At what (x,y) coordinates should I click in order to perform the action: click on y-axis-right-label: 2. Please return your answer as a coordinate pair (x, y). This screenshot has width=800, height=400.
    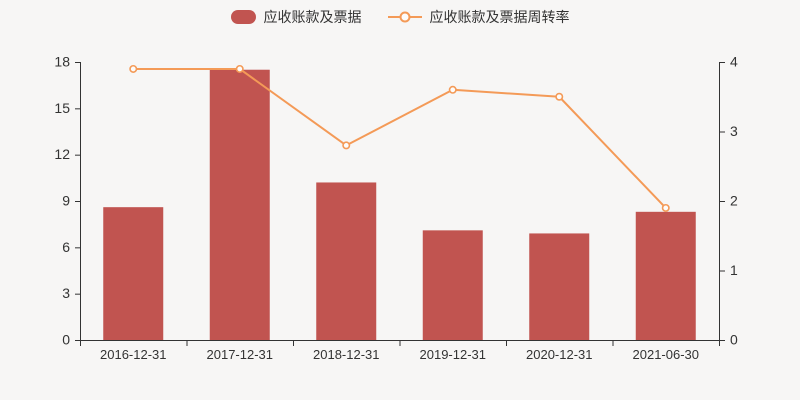
    Looking at the image, I should click on (734, 201).